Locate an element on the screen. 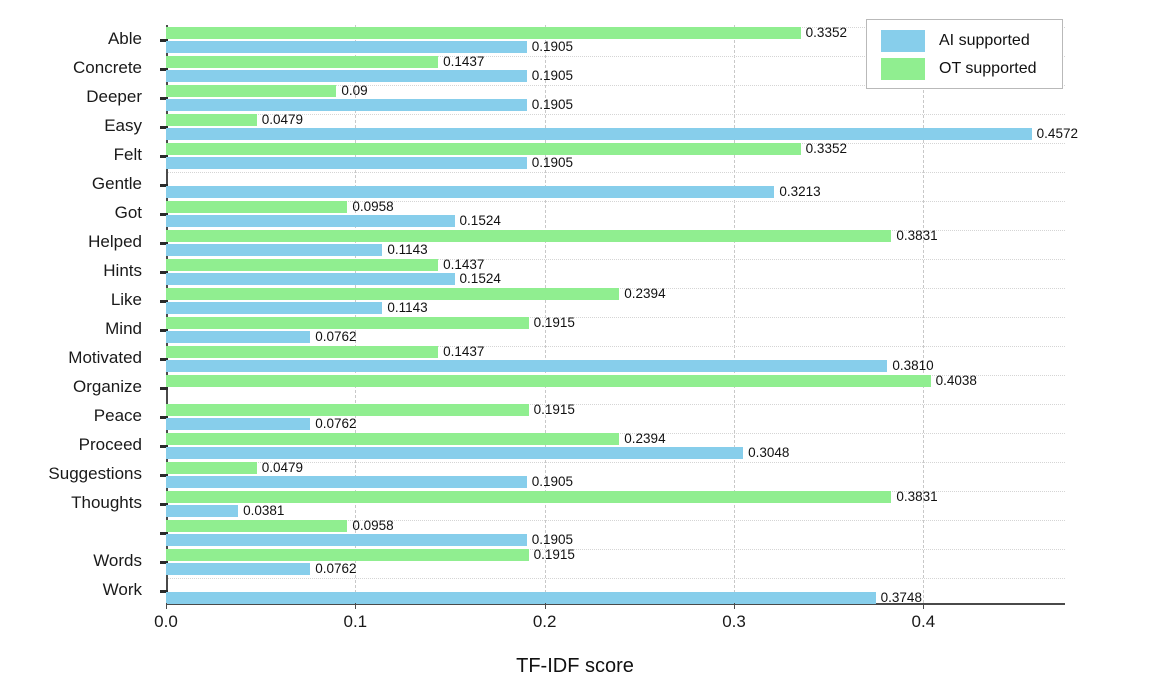 The height and width of the screenshot is (699, 1150). bar-ai-deeper is located at coordinates (346, 104).